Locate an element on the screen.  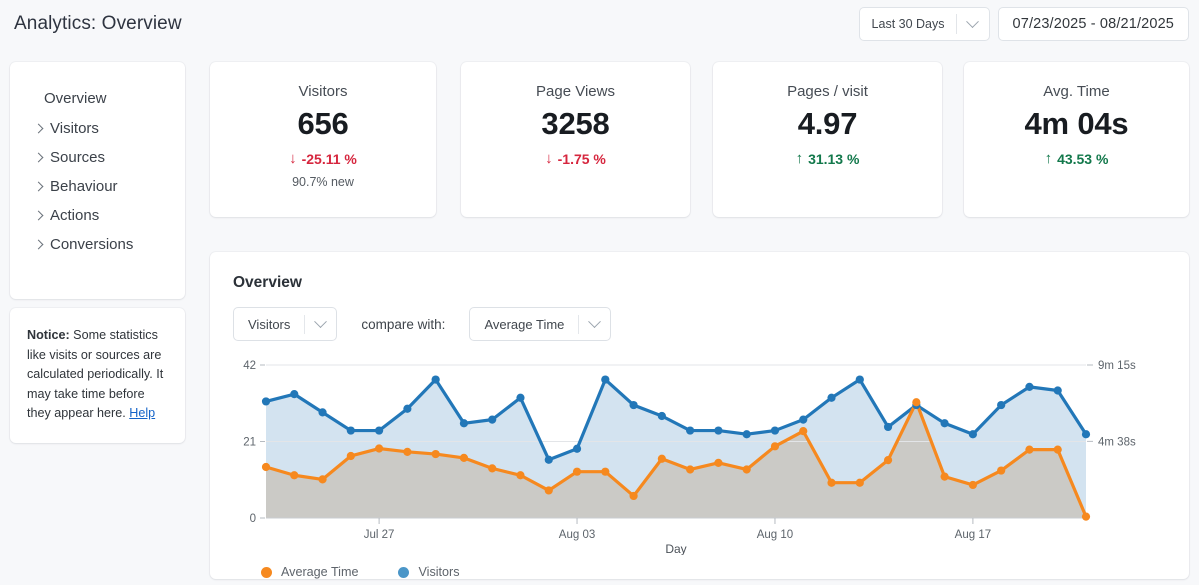
kpi-card-pages-per-visit: Pages / visit 4.97 ↑ 31.13 % is located at coordinates (827, 139).